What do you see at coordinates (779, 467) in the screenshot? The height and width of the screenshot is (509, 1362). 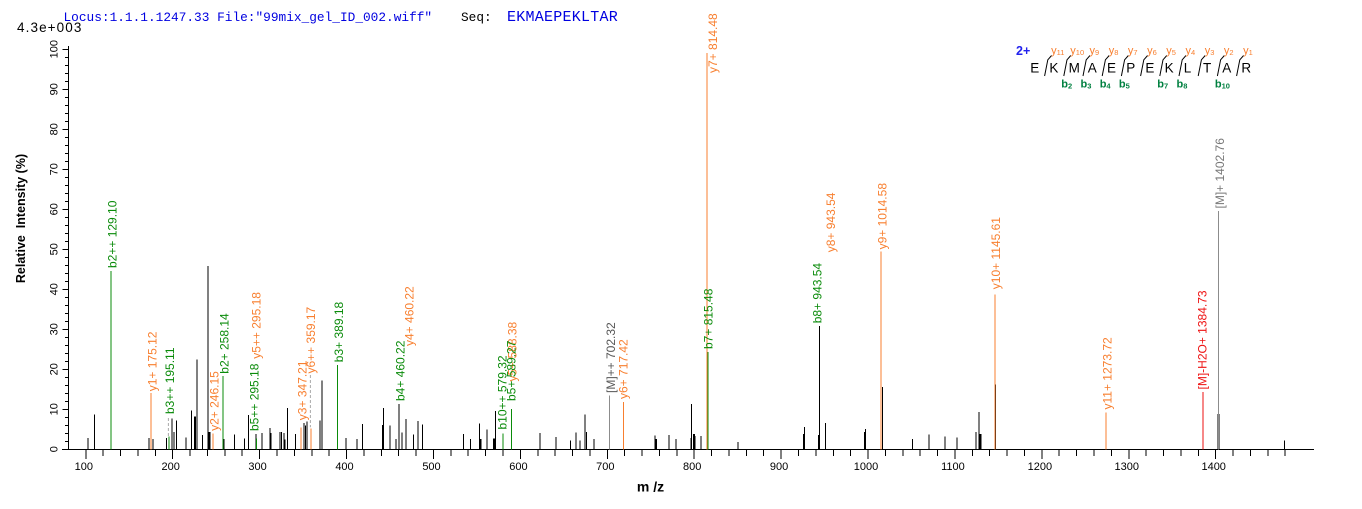 I see `svg-text: 900` at bounding box center [779, 467].